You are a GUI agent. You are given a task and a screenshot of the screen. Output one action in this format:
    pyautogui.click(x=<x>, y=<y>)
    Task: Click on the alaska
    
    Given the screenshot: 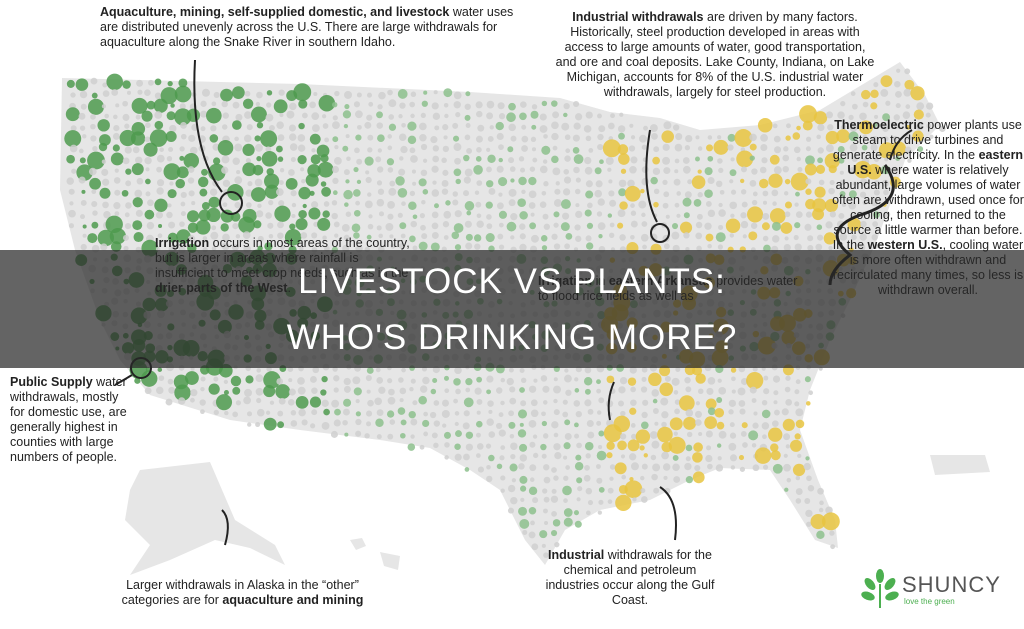 What is the action you would take?
    pyautogui.click(x=205, y=518)
    